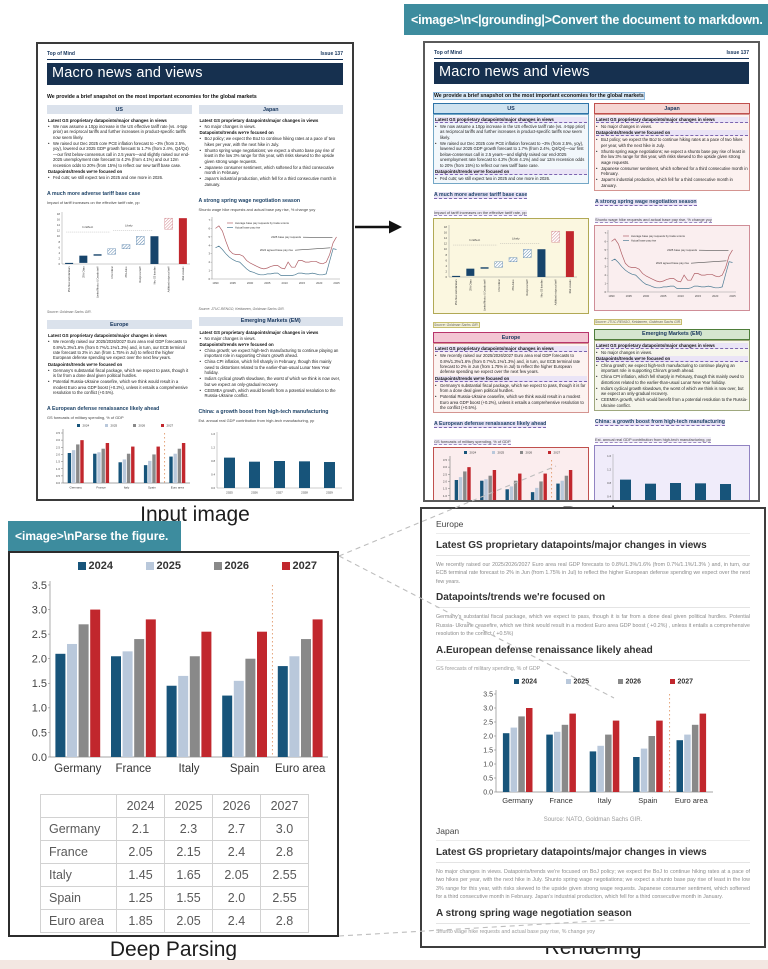 The image size is (768, 969). I want to click on svg-text: 1.6, so click(609, 456).